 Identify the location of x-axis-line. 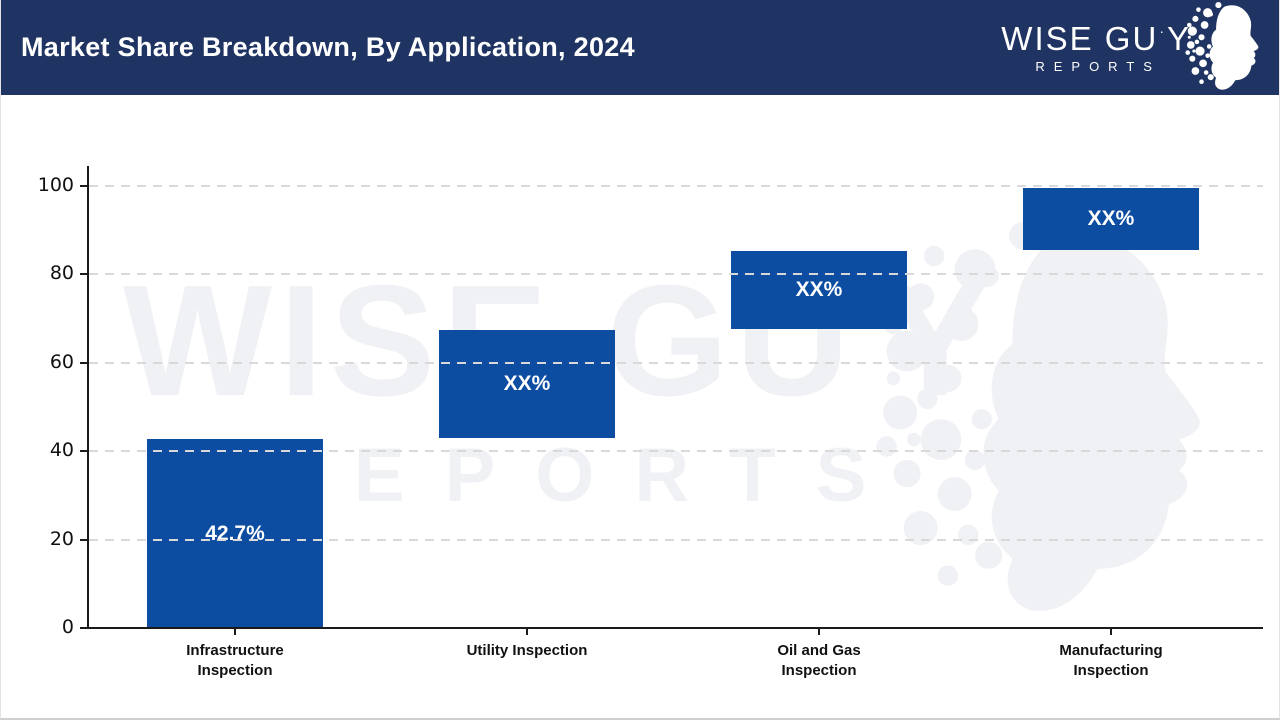
(675, 628).